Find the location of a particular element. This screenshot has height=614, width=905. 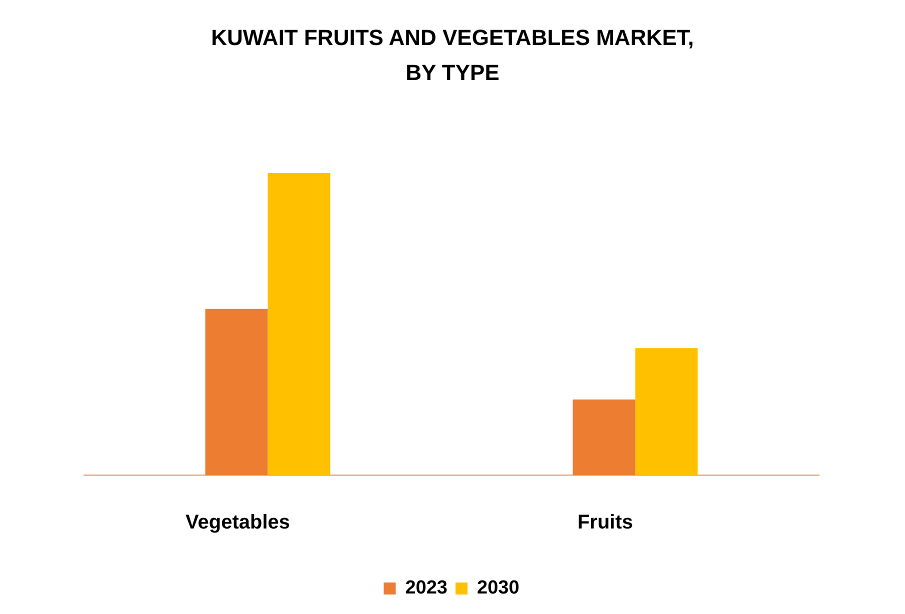

legend-label: 2030 is located at coordinates (498, 588).